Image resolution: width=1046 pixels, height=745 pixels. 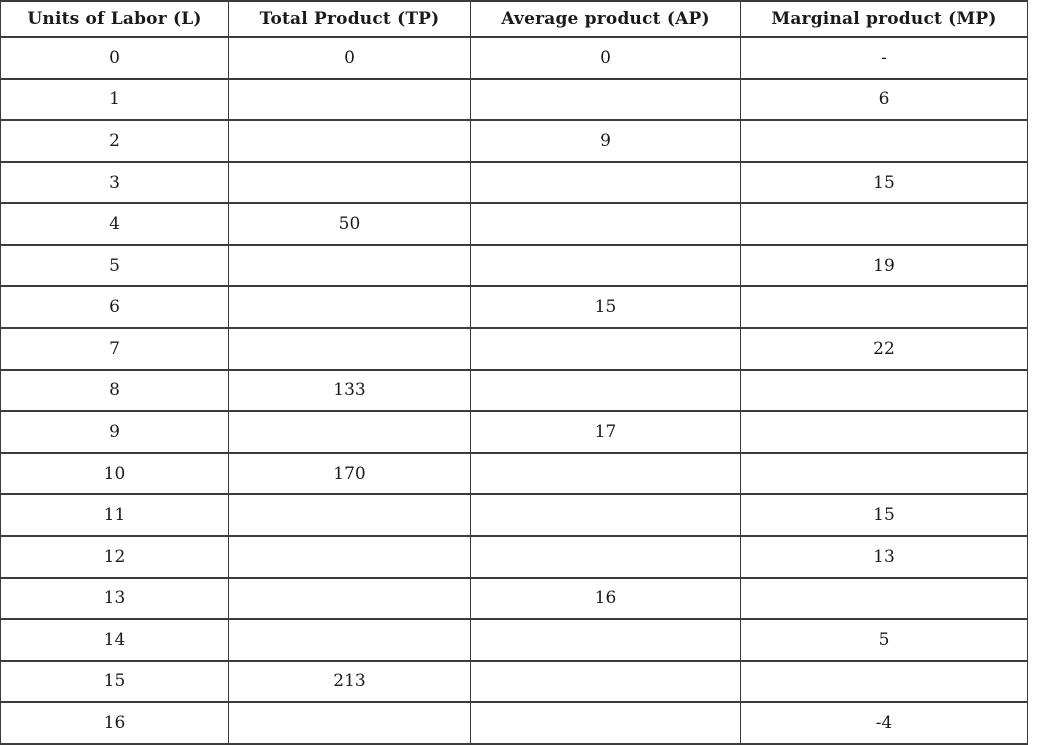 I want to click on table-cell: 14, so click(x=114, y=640).